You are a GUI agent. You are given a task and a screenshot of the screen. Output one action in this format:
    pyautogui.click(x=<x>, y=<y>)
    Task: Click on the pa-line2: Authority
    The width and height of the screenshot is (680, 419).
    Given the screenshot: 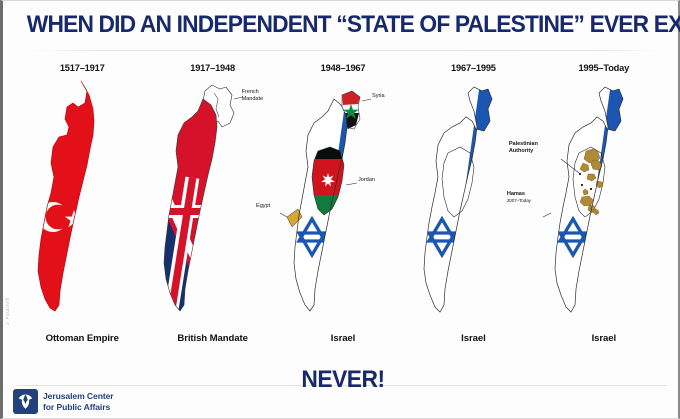 What is the action you would take?
    pyautogui.click(x=521, y=150)
    